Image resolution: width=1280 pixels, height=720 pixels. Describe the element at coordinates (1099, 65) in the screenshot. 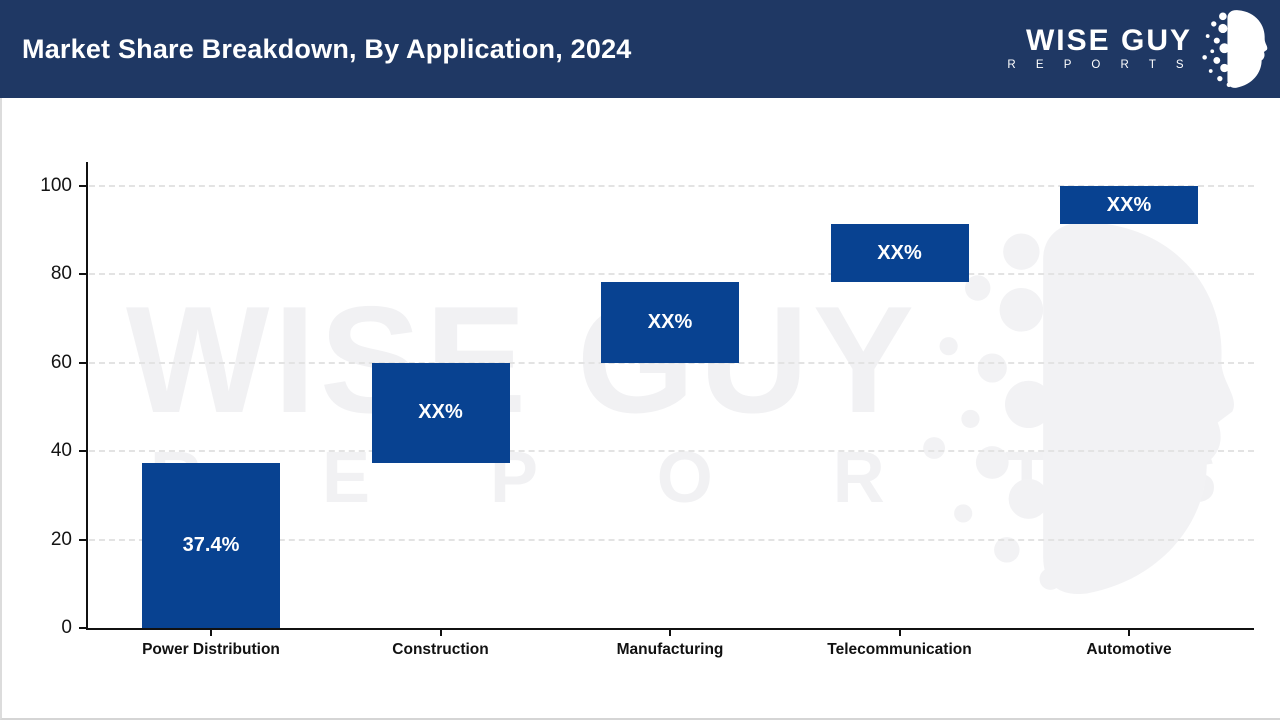

I see `logo-subtext: R E P O R T S` at that location.